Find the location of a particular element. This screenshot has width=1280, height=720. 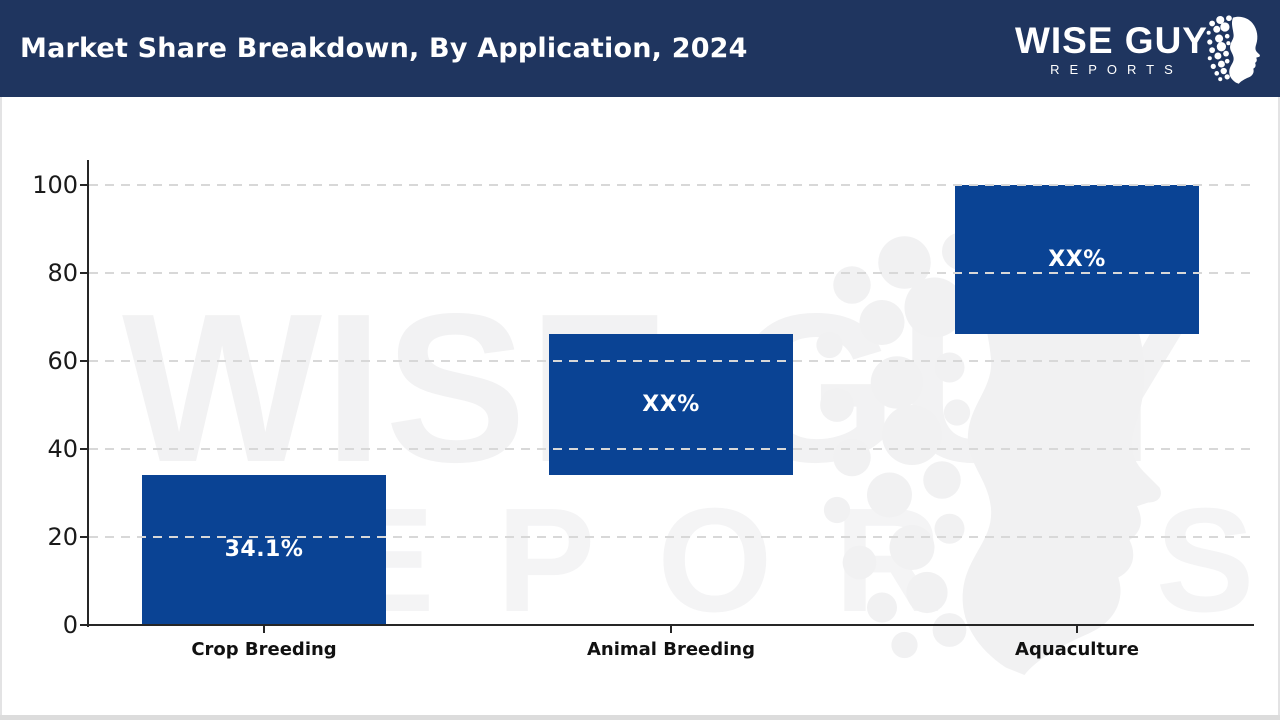

bar-crop-breeding: 34.1% is located at coordinates (264, 549).